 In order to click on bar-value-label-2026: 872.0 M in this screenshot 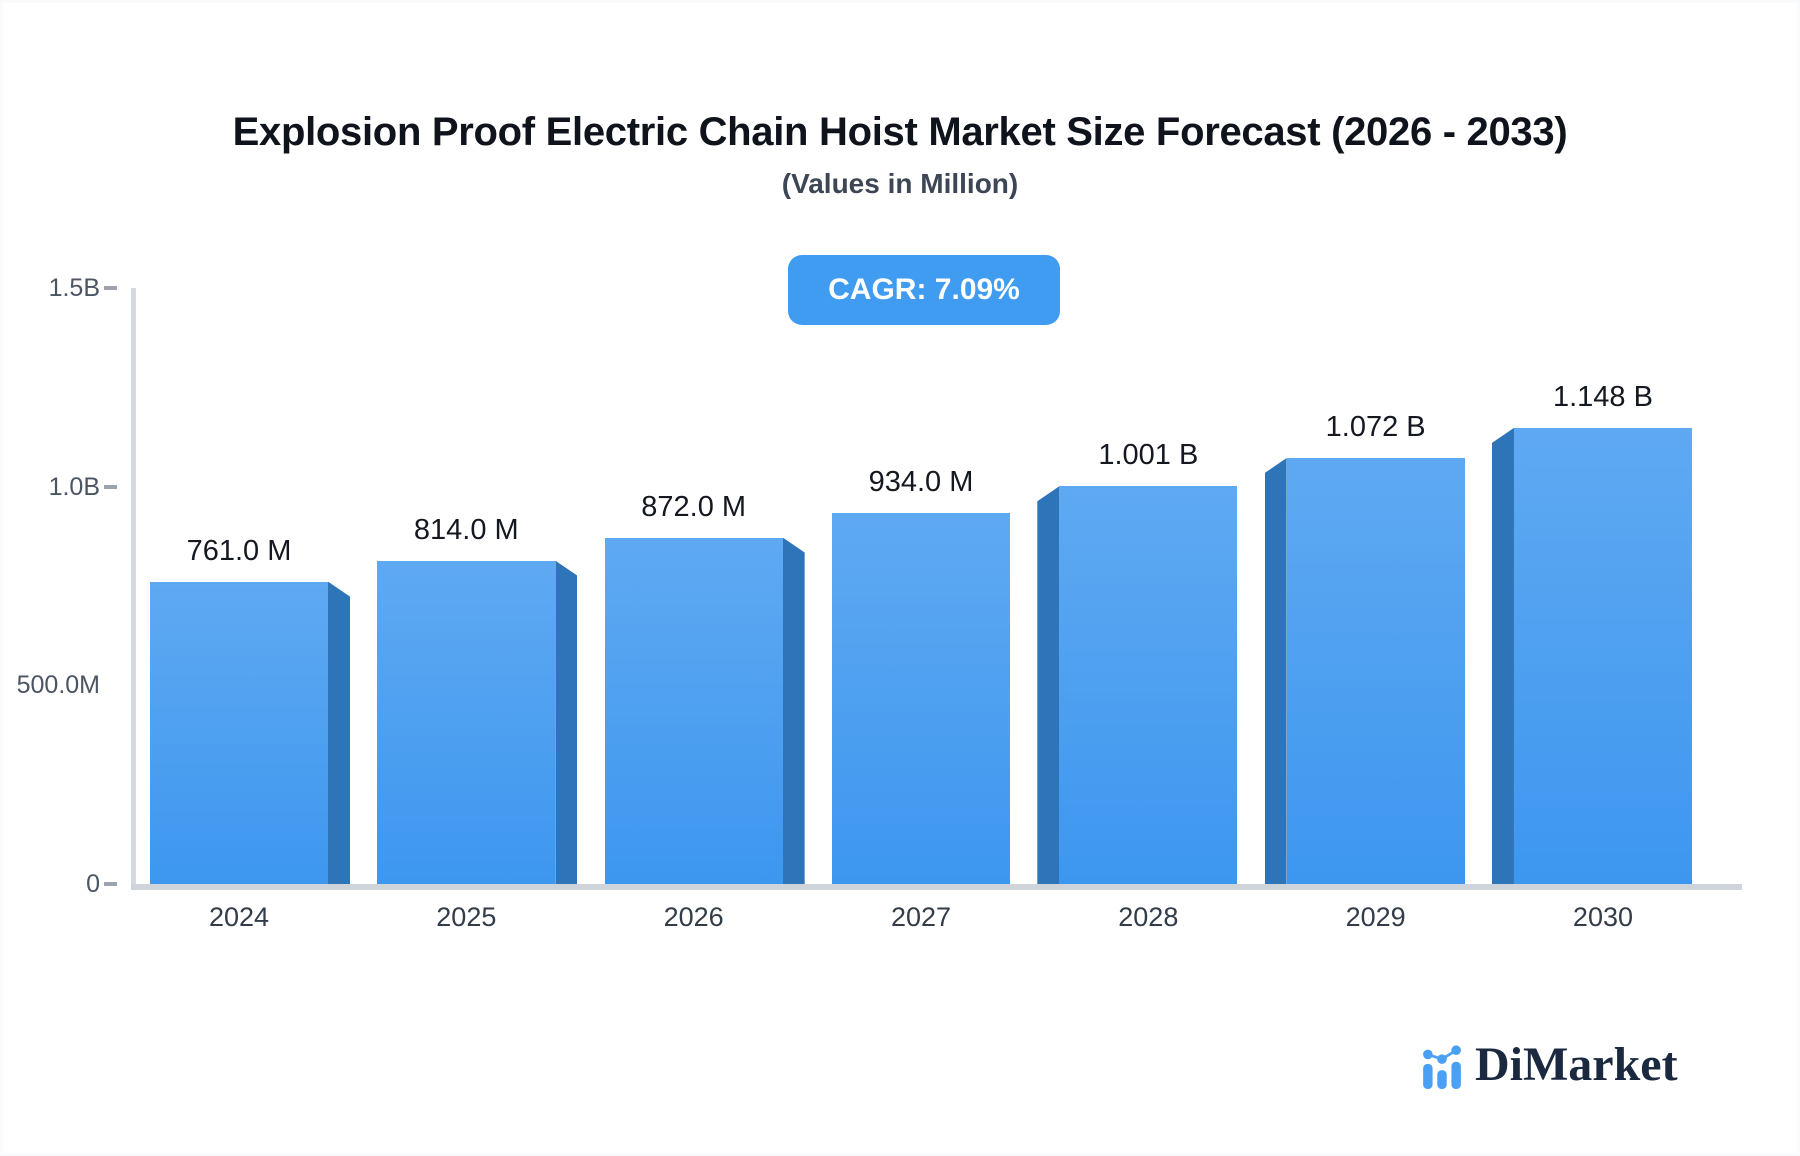, I will do `click(694, 506)`.